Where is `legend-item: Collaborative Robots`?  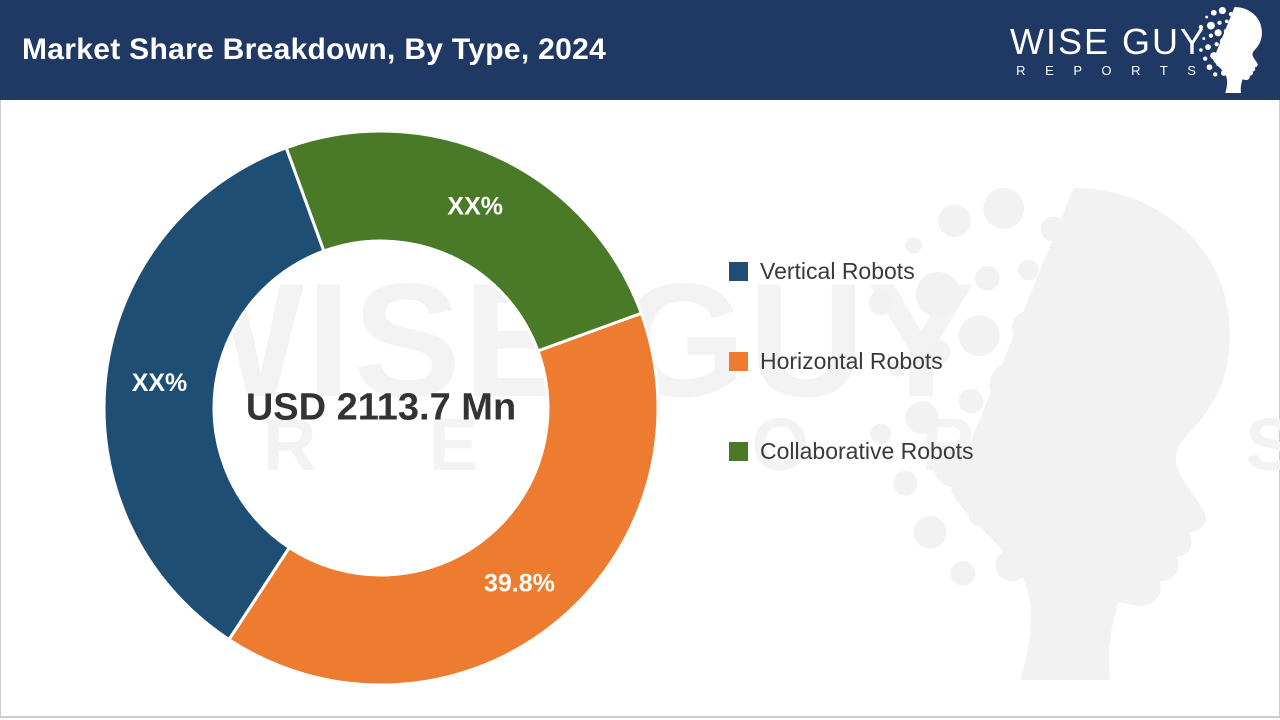
legend-item: Collaborative Robots is located at coordinates (851, 451).